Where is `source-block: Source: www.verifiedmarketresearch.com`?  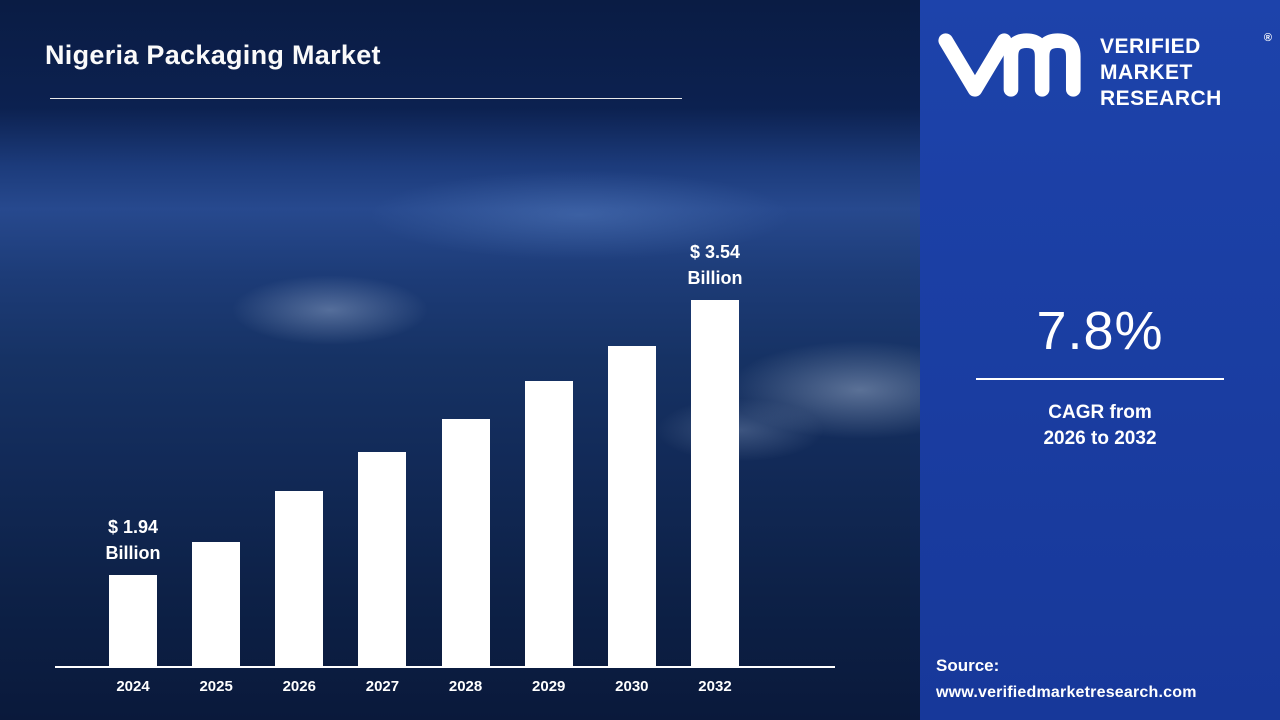 source-block: Source: www.verifiedmarketresearch.com is located at coordinates (1095, 679).